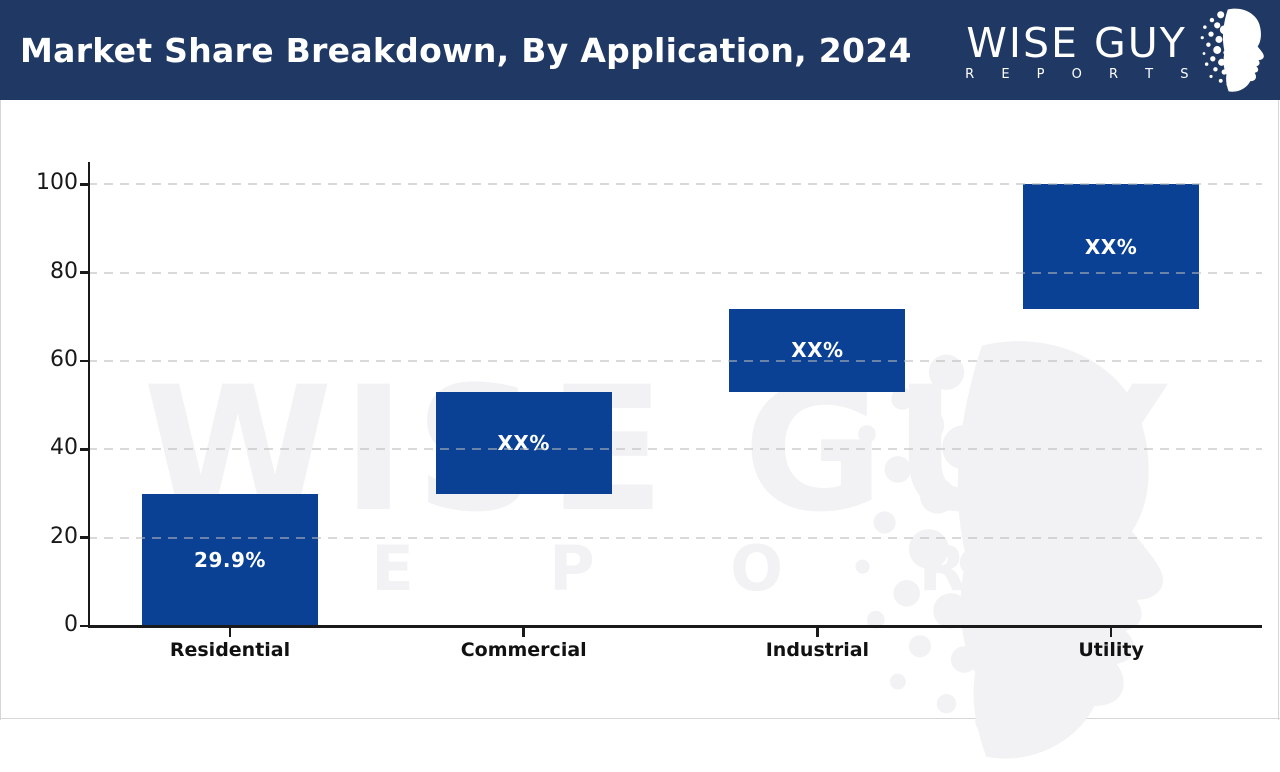 This screenshot has width=1280, height=772. I want to click on right-edge-border, so click(1278, 410).